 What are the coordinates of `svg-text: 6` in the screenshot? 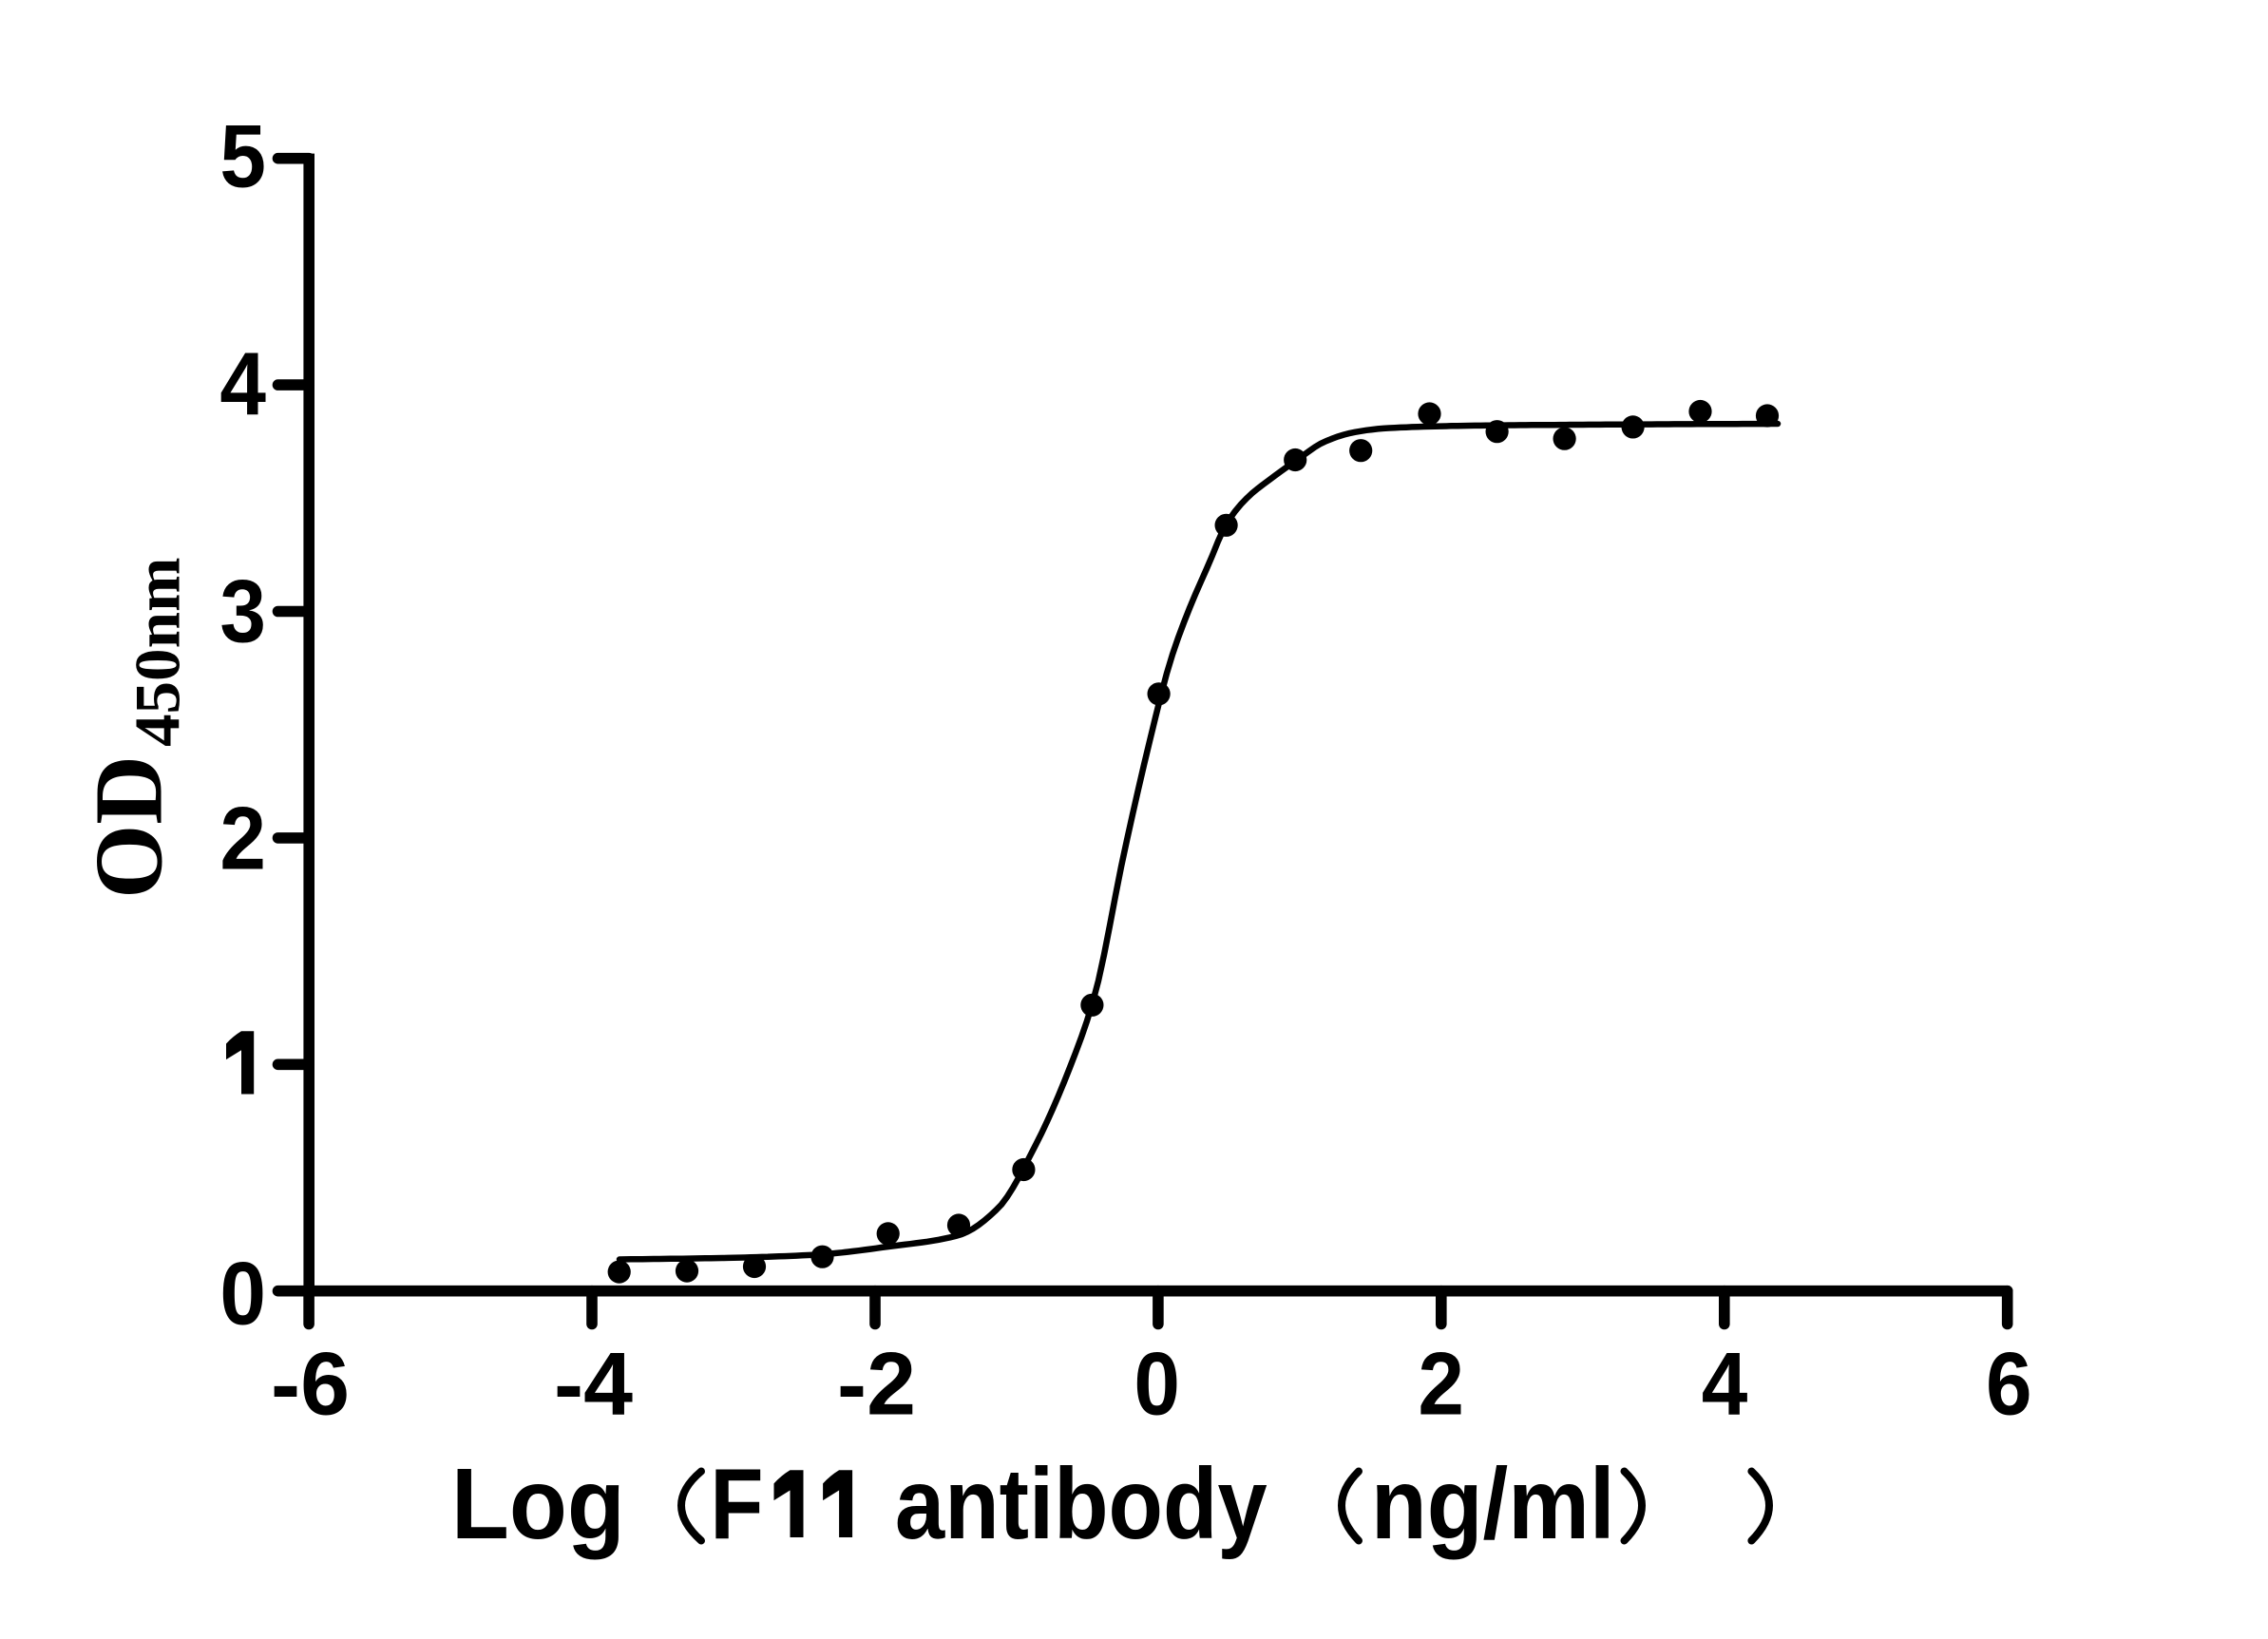 It's located at (2009, 1384).